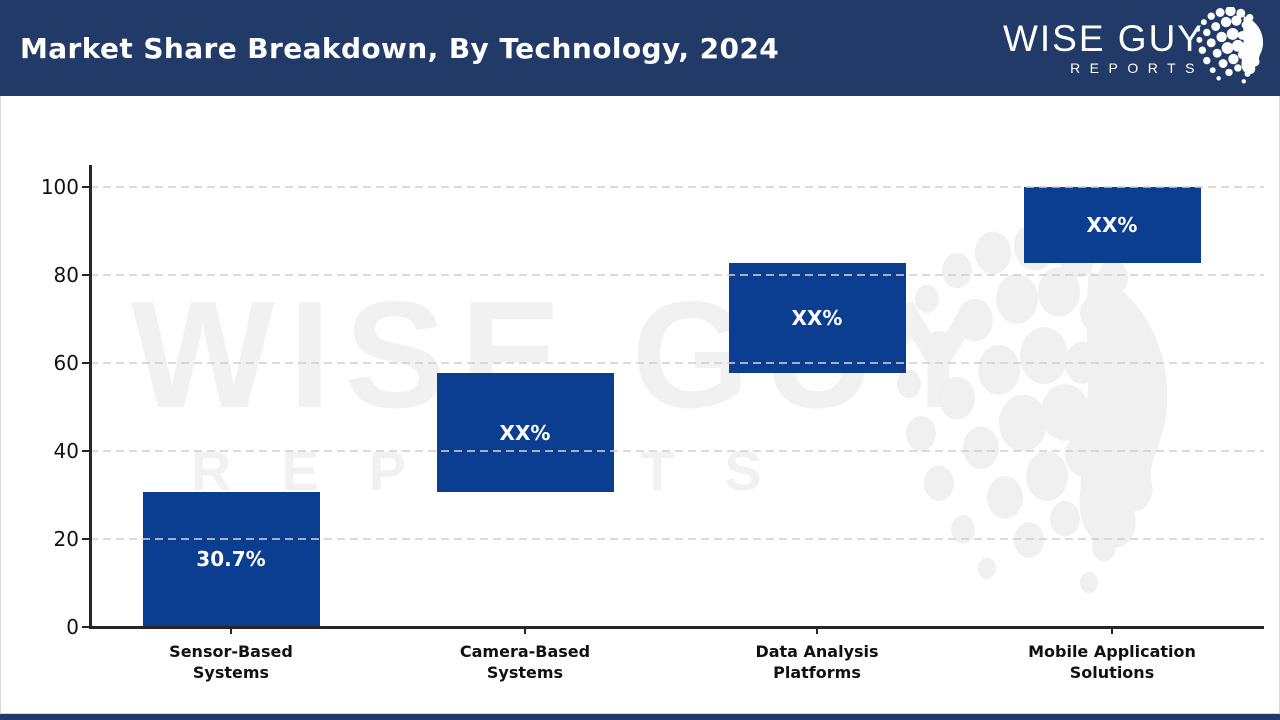 This screenshot has width=1280, height=720. I want to click on bar-value-label-2: XX%, so click(525, 432).